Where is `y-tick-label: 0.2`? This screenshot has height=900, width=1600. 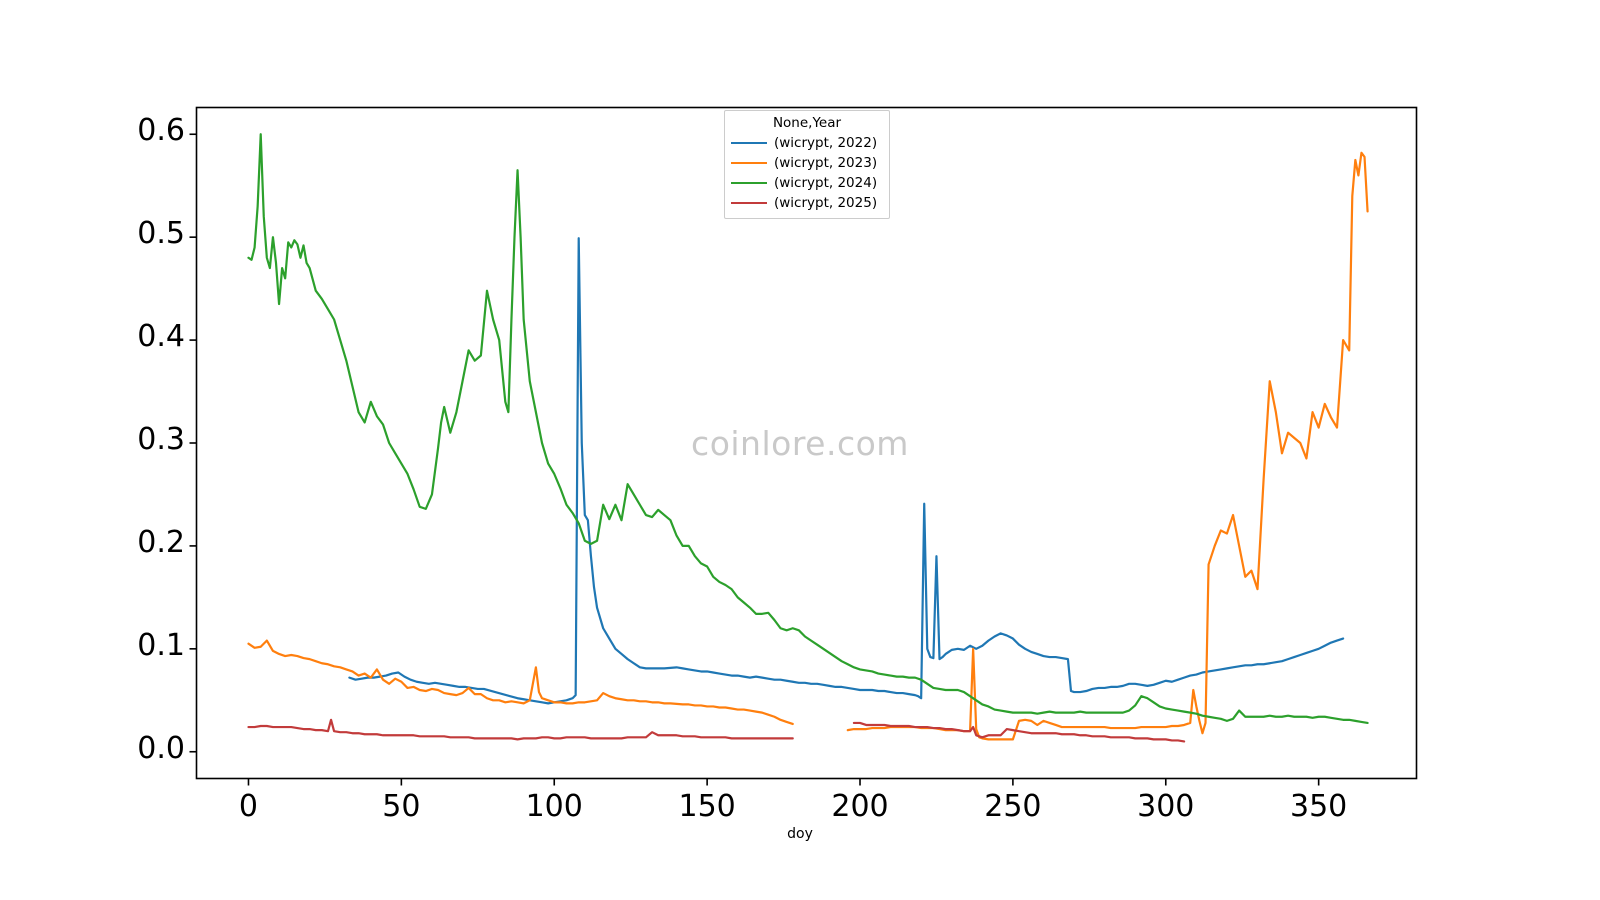 y-tick-label: 0.2 is located at coordinates (161, 542).